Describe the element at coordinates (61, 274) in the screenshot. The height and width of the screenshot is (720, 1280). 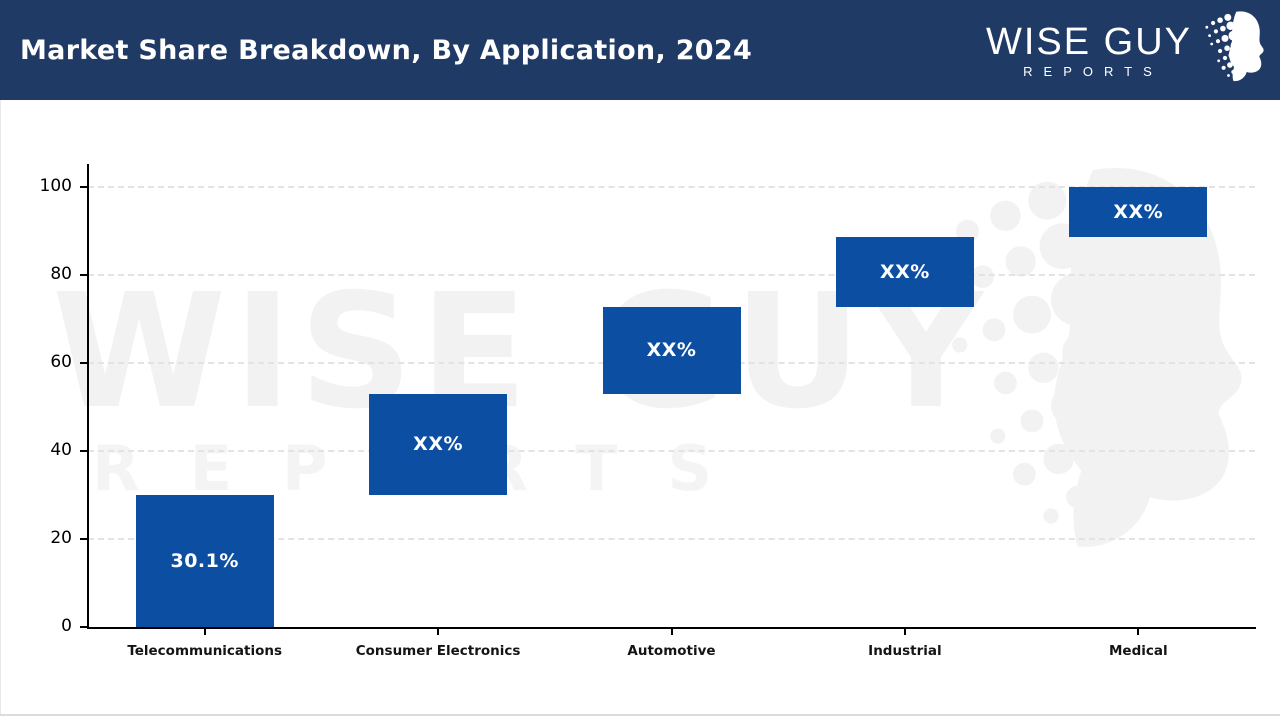
I see `y-tick-label: 80` at that location.